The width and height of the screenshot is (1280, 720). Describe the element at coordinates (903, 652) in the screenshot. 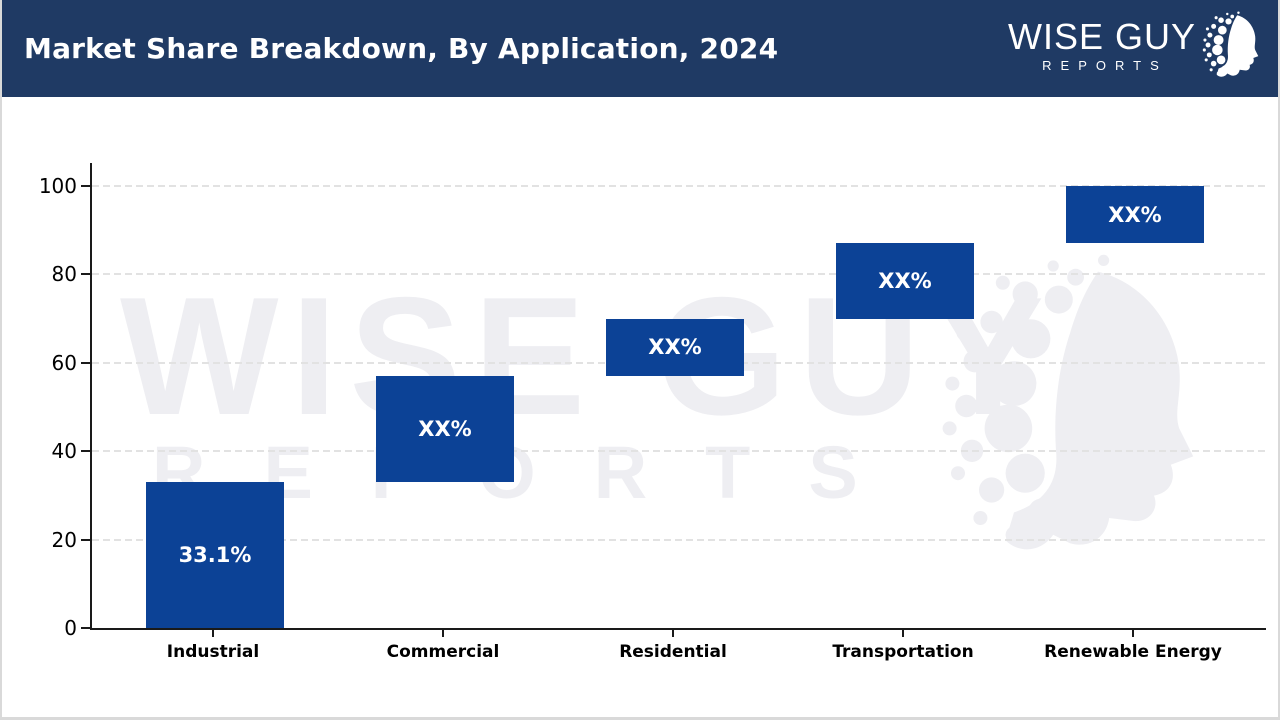

I see `x-category-label: Transportation` at that location.